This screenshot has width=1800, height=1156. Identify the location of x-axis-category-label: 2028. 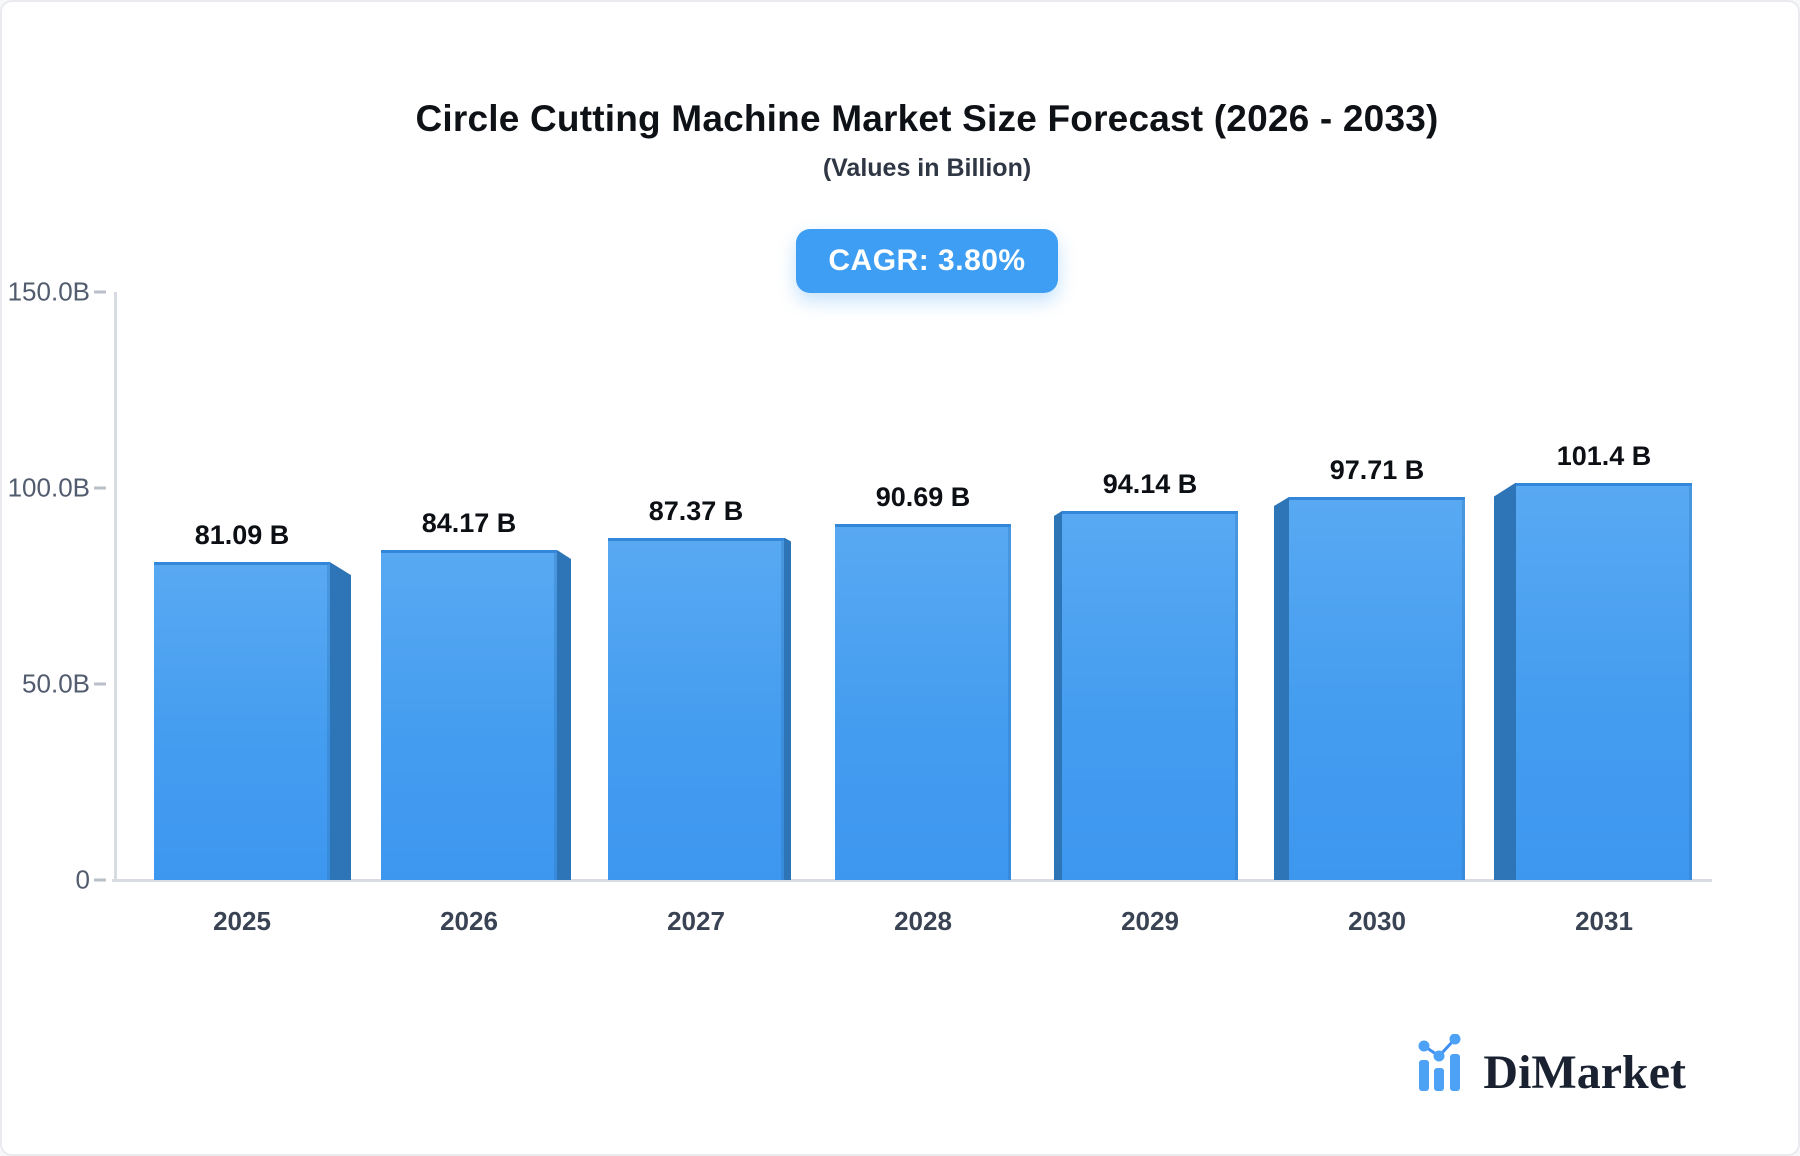
(923, 921).